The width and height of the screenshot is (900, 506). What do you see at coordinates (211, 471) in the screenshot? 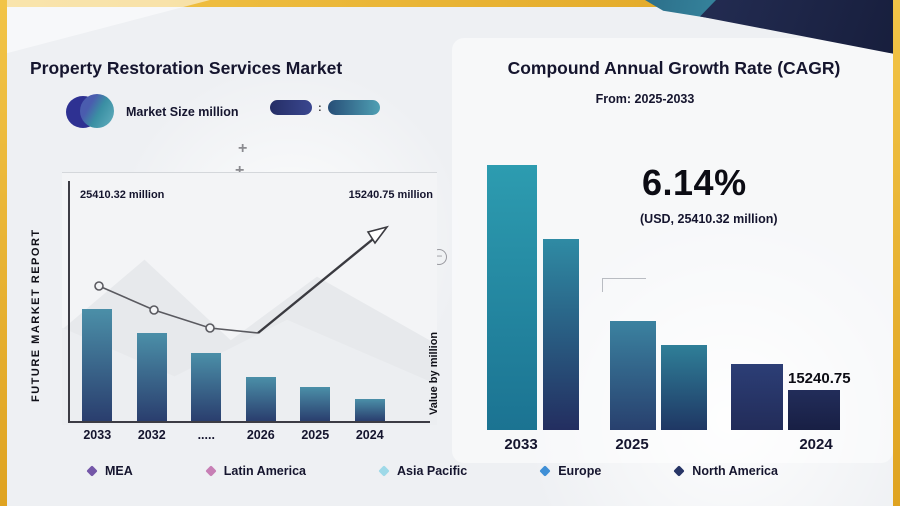
I see `latin-america-dot-icon` at bounding box center [211, 471].